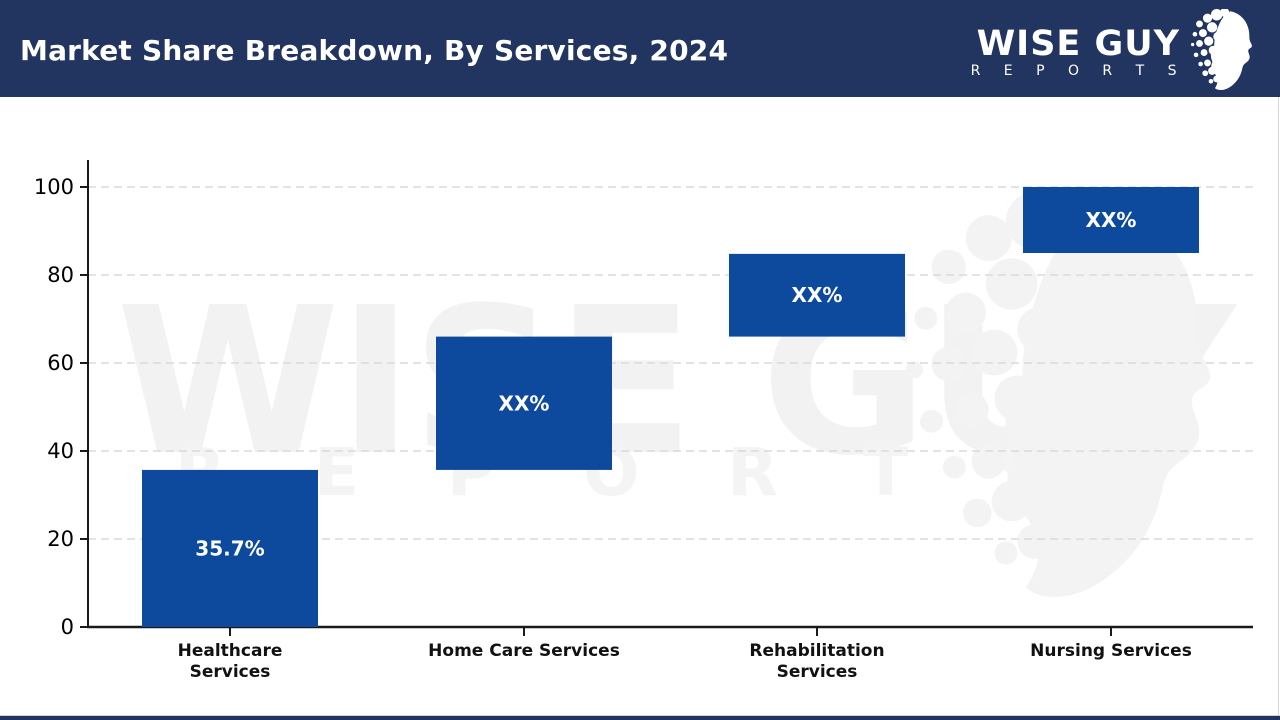  Describe the element at coordinates (1078, 71) in the screenshot. I see `brand-subname: R E P O R T S` at that location.